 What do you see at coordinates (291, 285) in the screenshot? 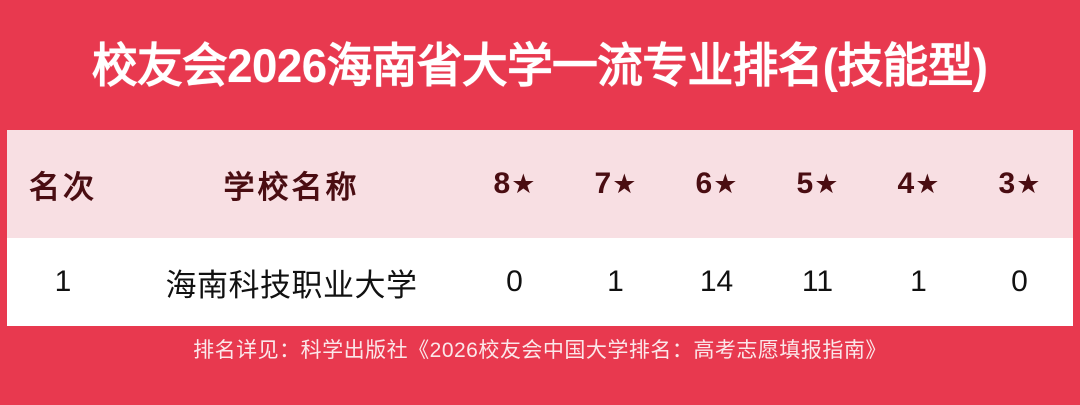
I see `cell-school-name: 海南科技职业大学` at bounding box center [291, 285].